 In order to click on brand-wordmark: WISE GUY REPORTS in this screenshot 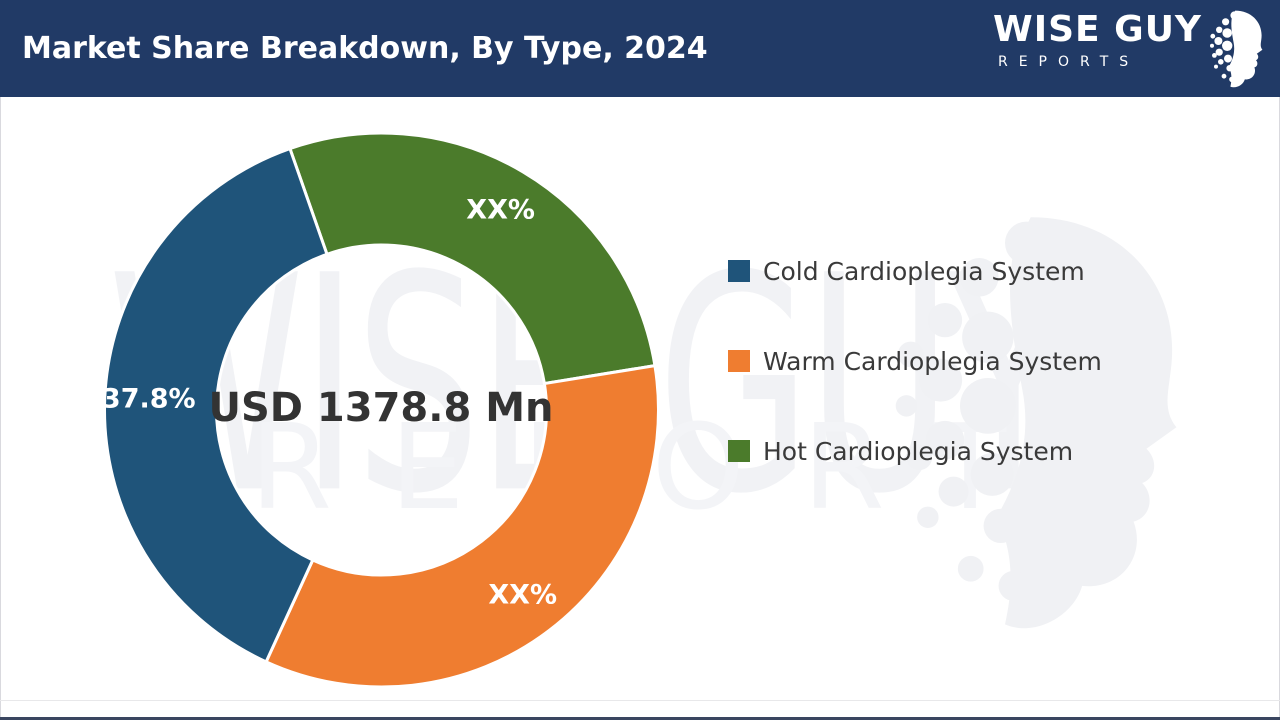, I will do `click(1097, 39)`.